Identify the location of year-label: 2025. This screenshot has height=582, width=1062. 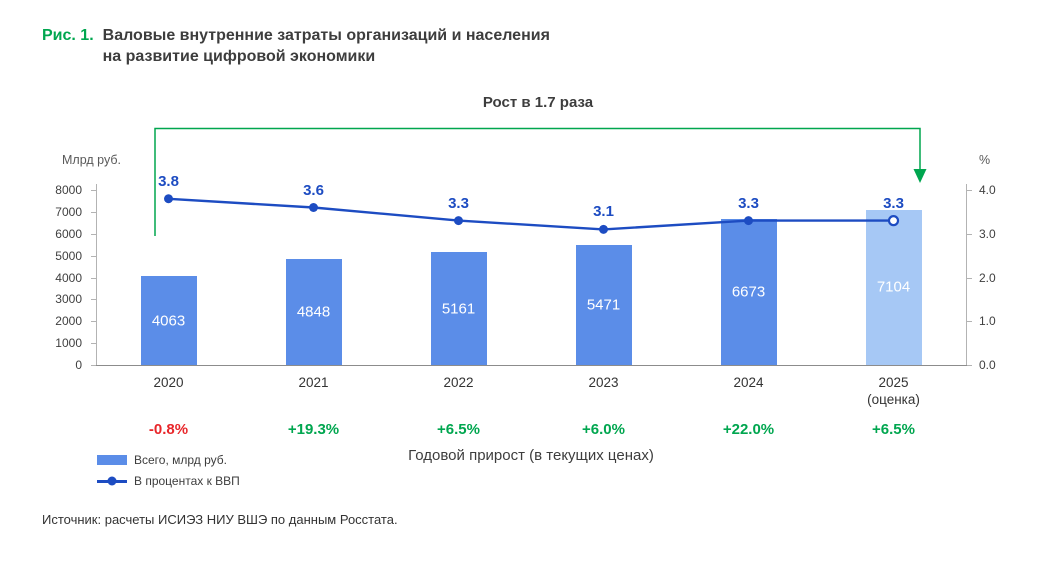
(893, 382).